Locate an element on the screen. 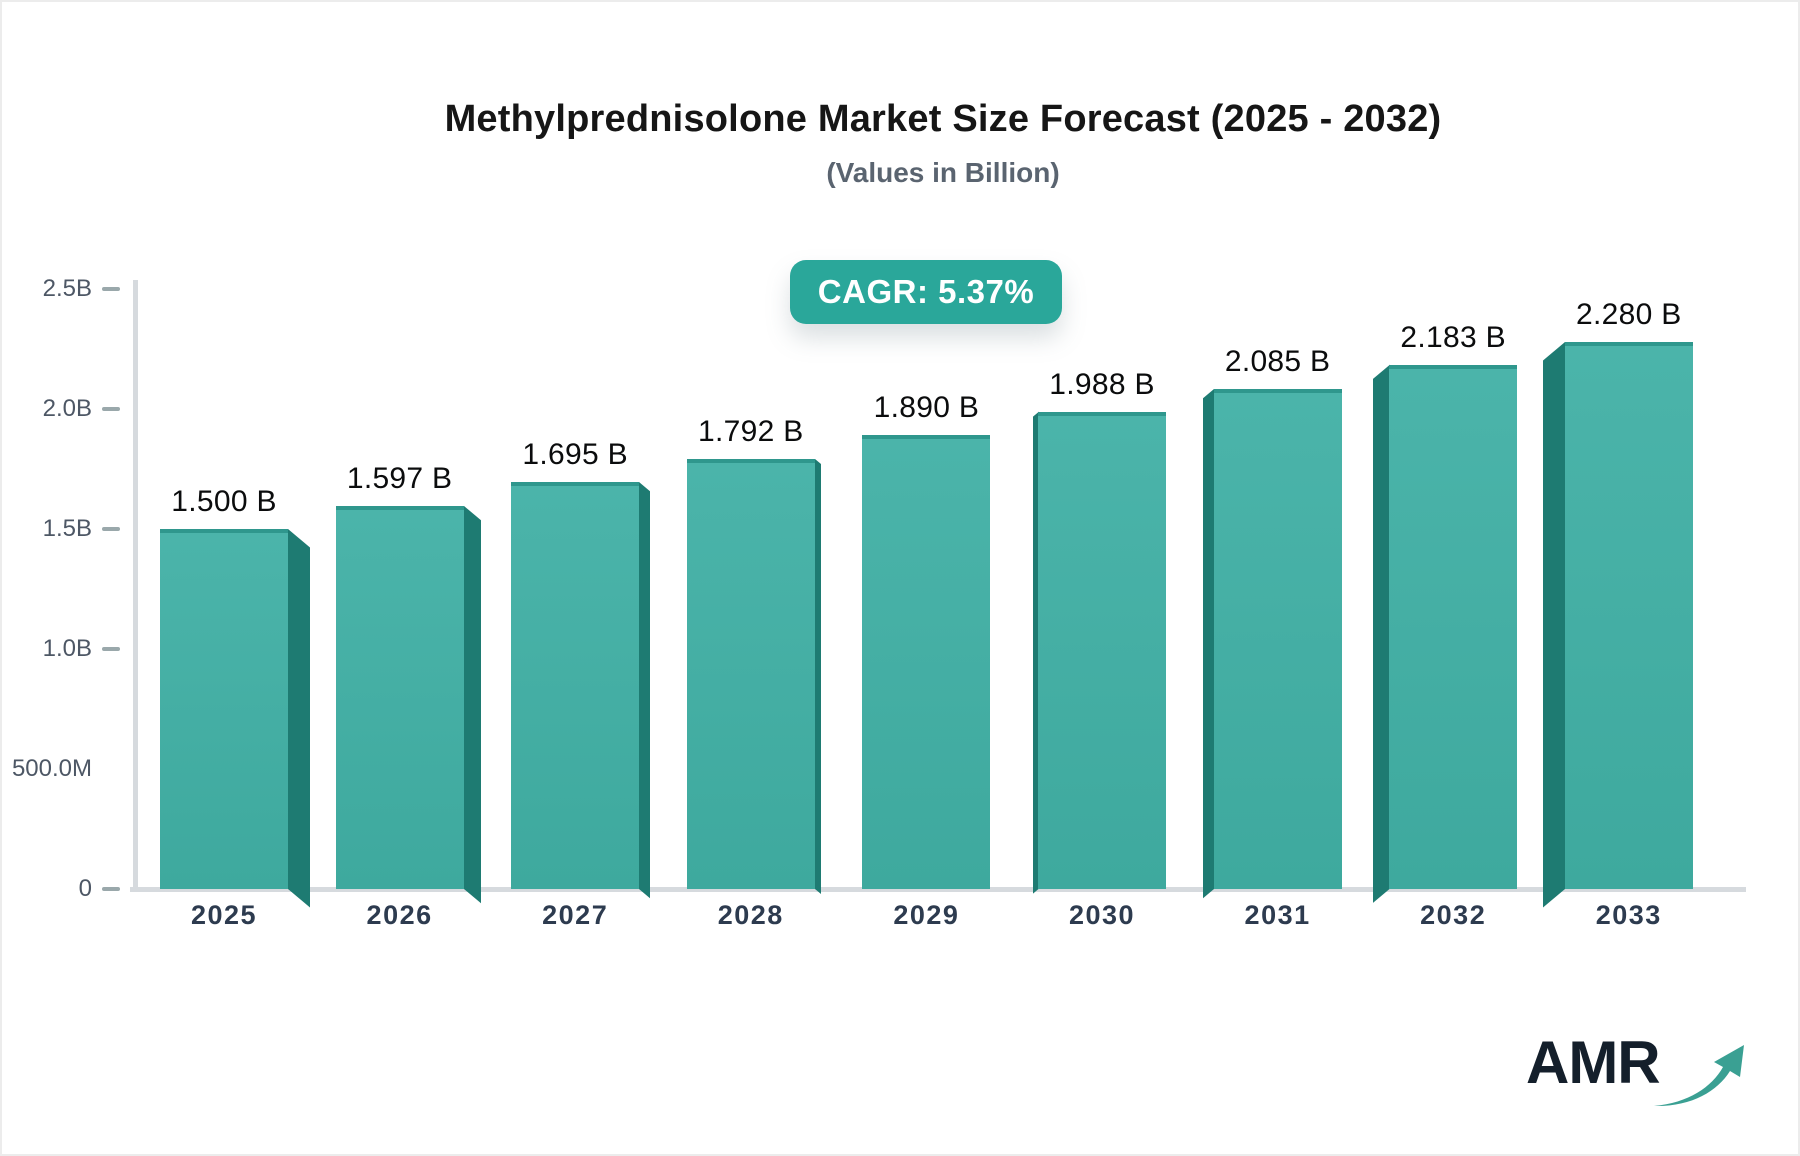 This screenshot has width=1800, height=1156. x-axis-label: 2026 is located at coordinates (399, 915).